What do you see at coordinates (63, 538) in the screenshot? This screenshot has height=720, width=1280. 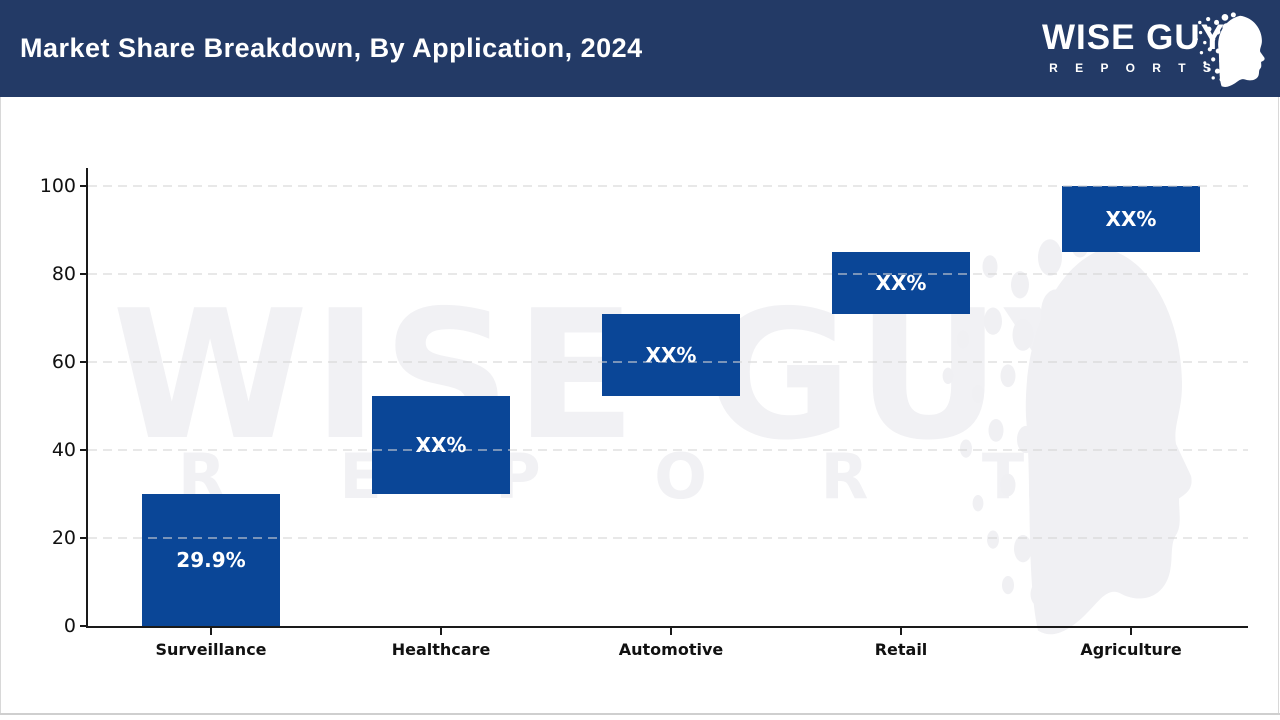 I see `y-tick-label: 20` at bounding box center [63, 538].